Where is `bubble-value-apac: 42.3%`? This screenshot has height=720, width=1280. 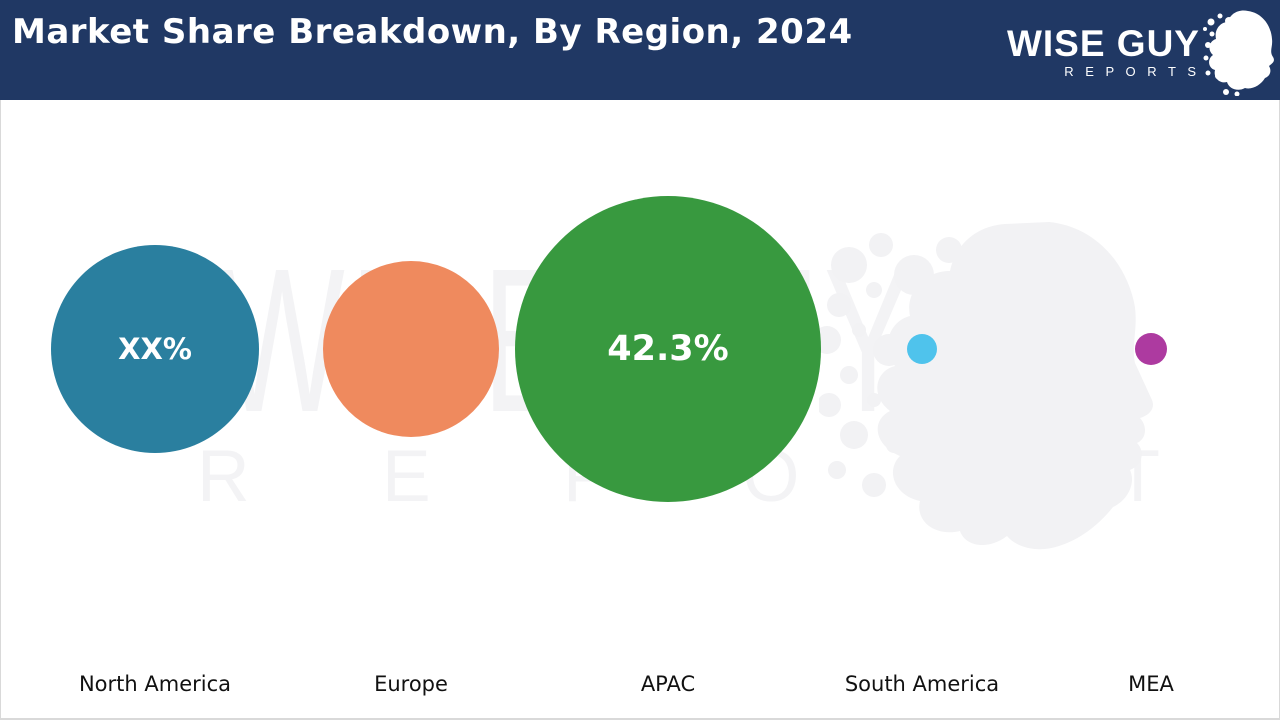 bubble-value-apac: 42.3% is located at coordinates (668, 349).